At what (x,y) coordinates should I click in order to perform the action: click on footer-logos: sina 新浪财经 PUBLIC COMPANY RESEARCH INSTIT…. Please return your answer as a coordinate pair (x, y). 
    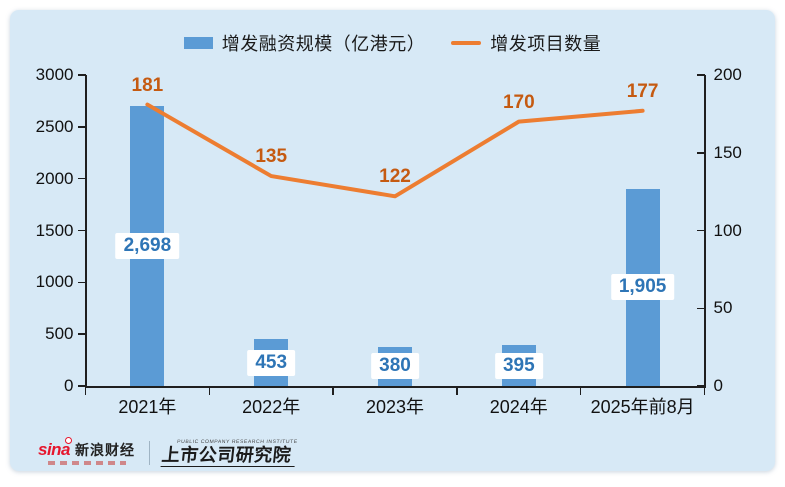
    Looking at the image, I should click on (168, 453).